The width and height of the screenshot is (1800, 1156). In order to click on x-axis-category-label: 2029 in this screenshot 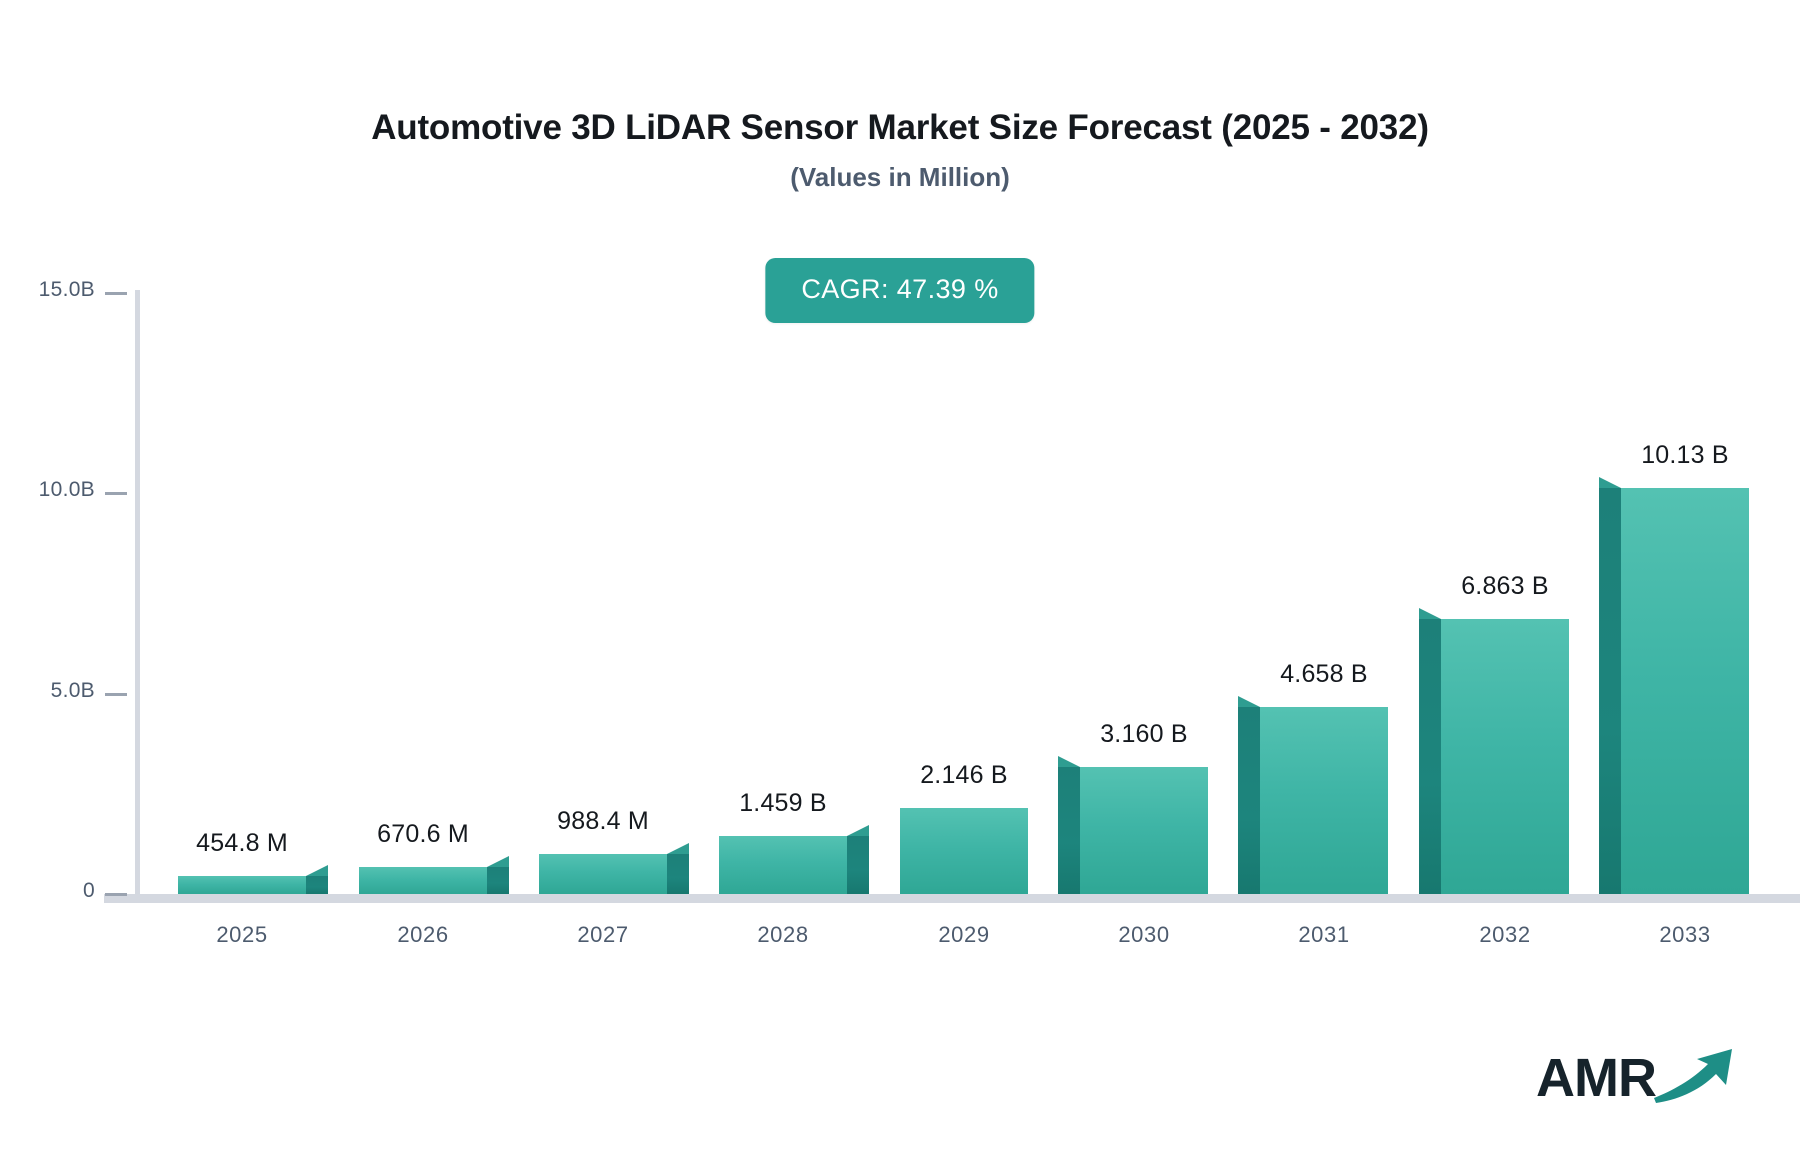, I will do `click(964, 934)`.